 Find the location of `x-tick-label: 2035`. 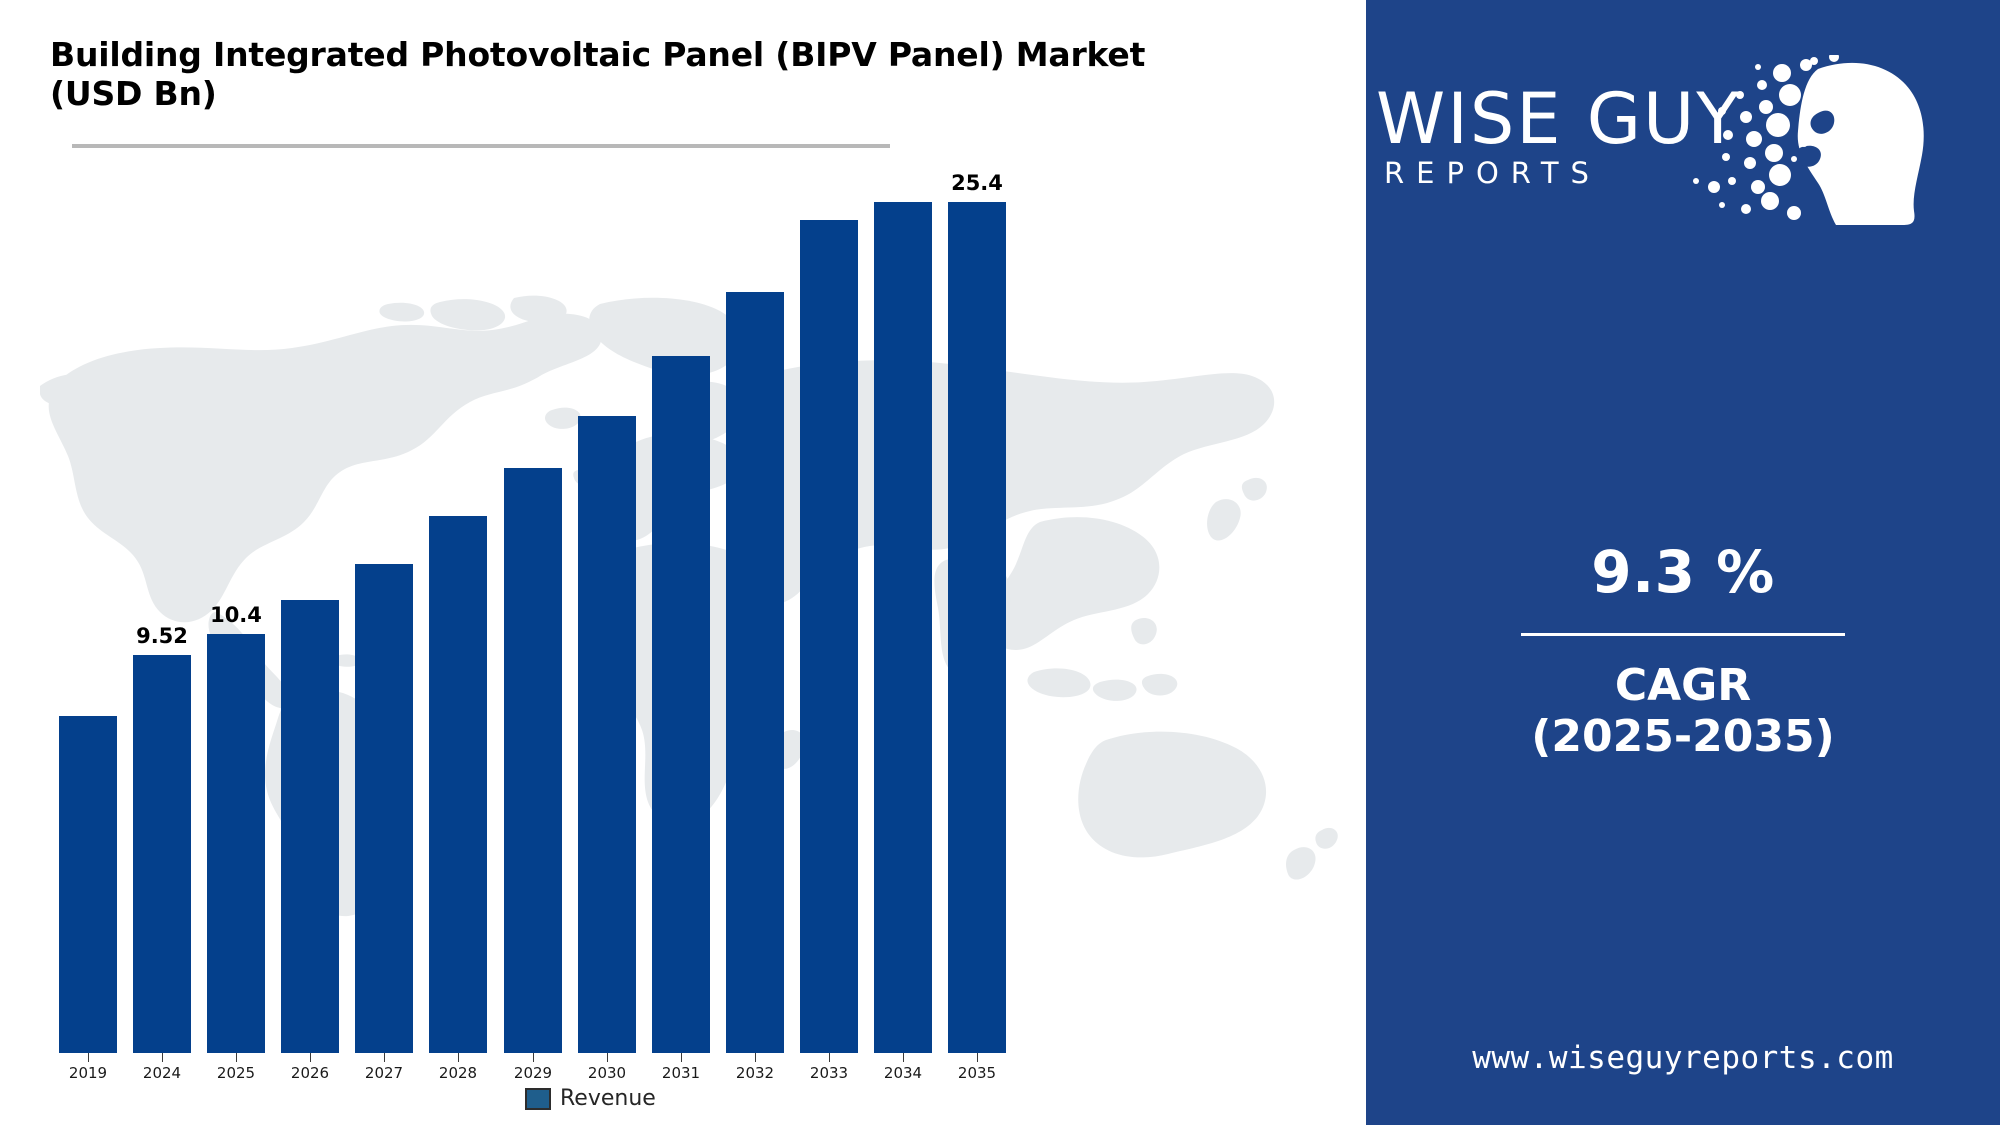

x-tick-label: 2035 is located at coordinates (977, 1073).